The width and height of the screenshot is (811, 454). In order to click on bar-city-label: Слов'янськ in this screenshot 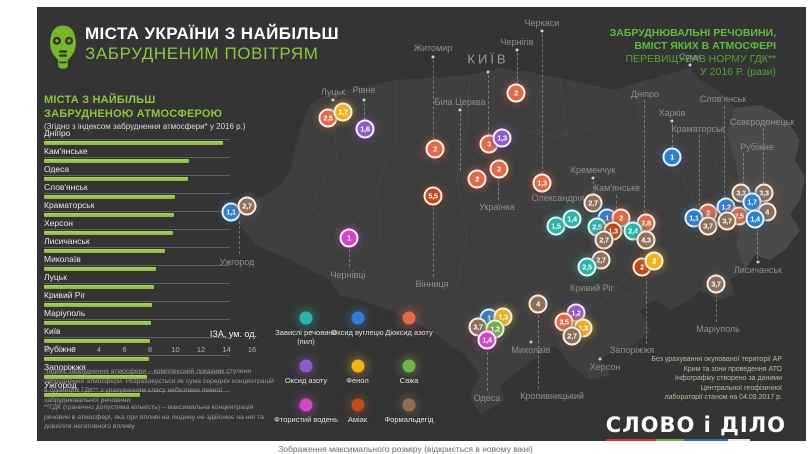, I will do `click(137, 188)`.